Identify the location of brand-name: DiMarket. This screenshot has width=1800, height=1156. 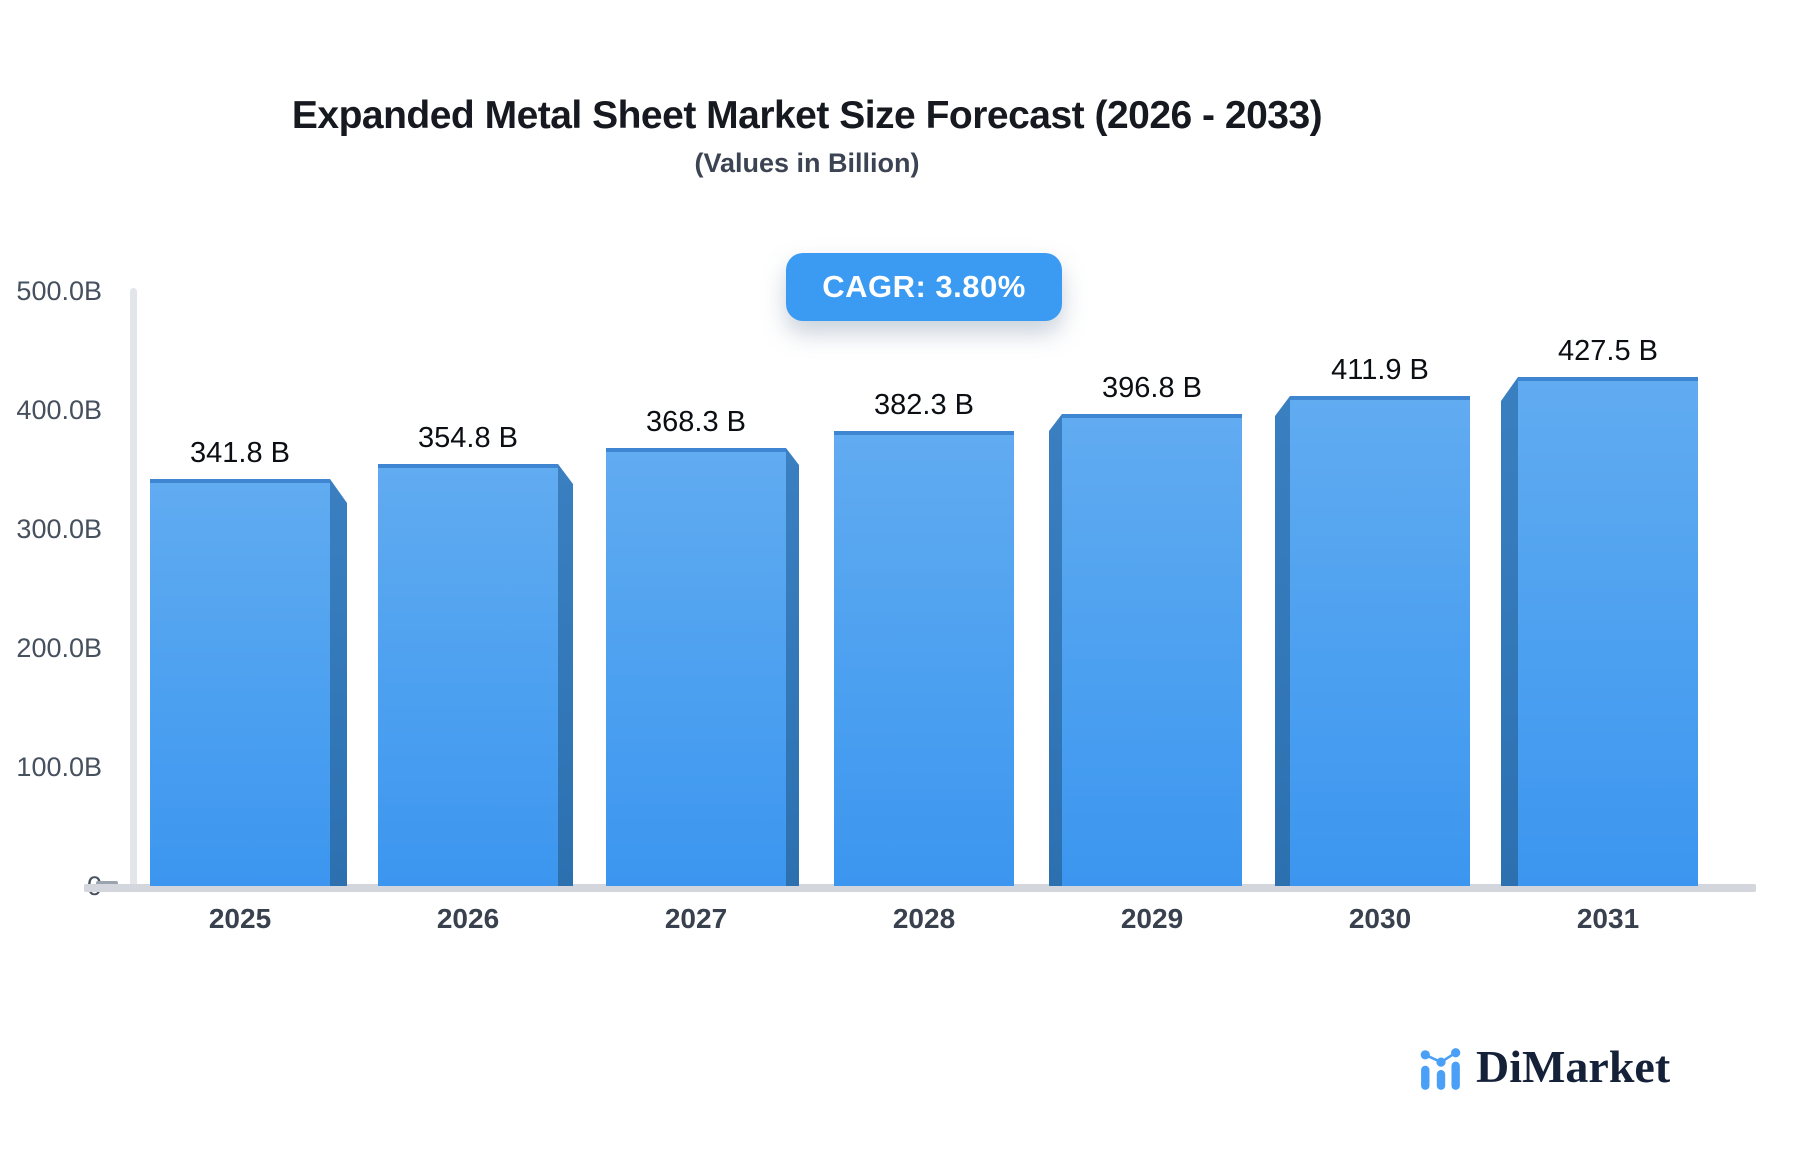
(1573, 1066).